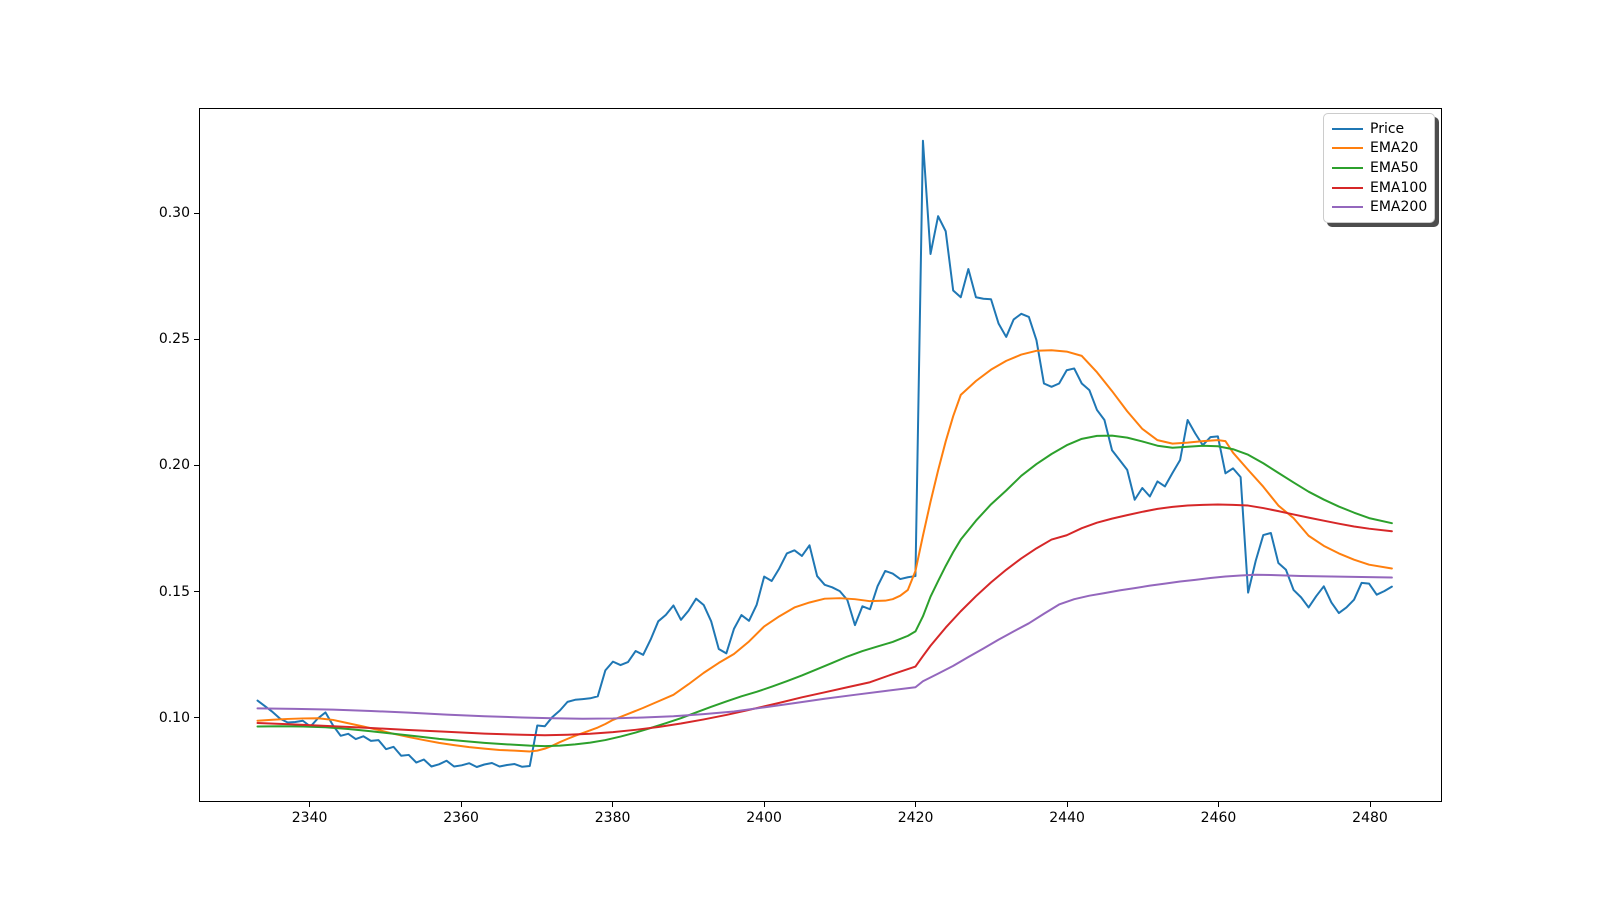 The image size is (1600, 900). What do you see at coordinates (174, 591) in the screenshot?
I see `y-axis-tick-label: 0.15` at bounding box center [174, 591].